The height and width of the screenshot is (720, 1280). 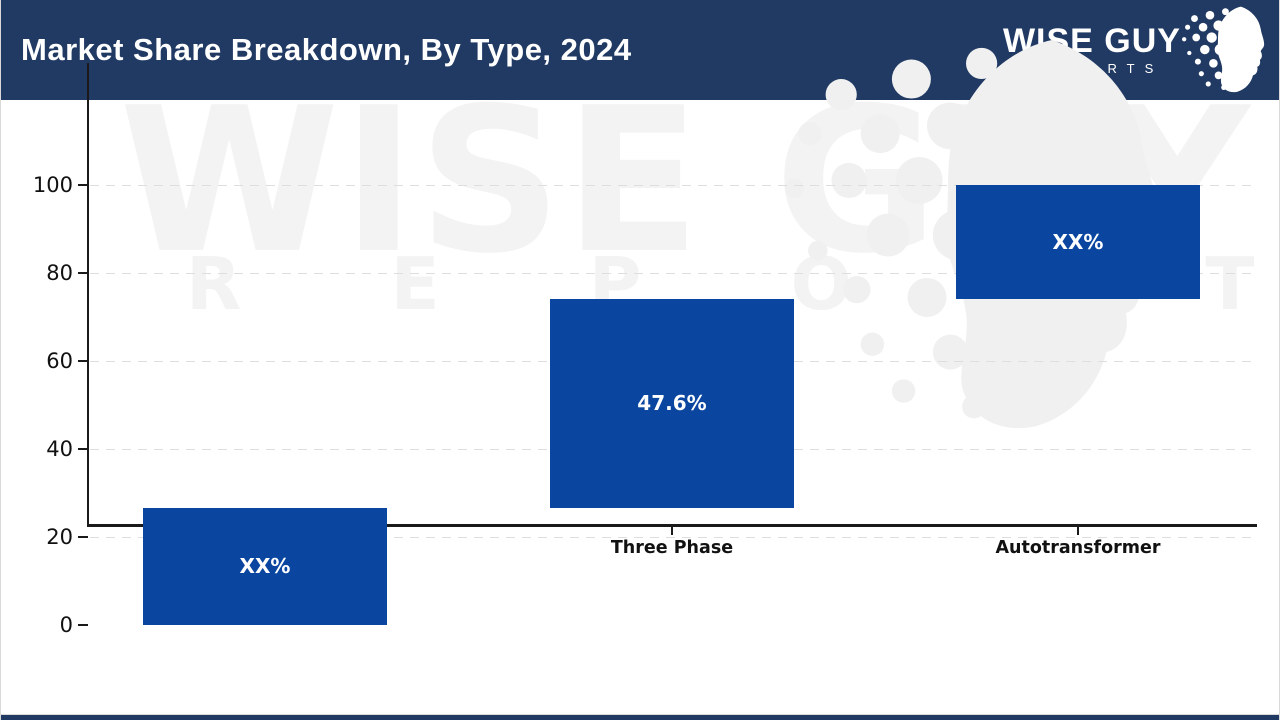 What do you see at coordinates (59, 449) in the screenshot?
I see `y-tick-label: 40` at bounding box center [59, 449].